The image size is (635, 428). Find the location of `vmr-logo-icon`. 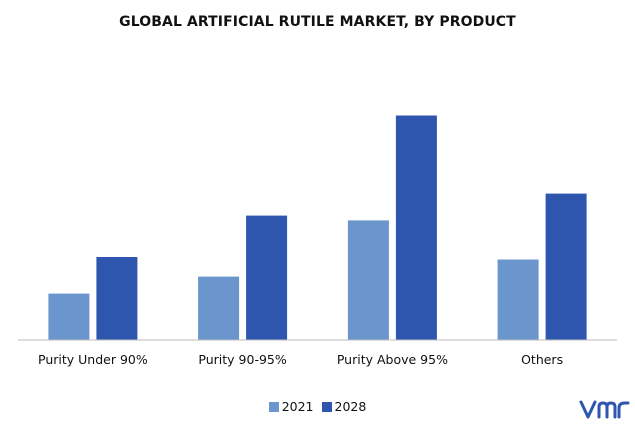

vmr-logo-icon is located at coordinates (604, 409).